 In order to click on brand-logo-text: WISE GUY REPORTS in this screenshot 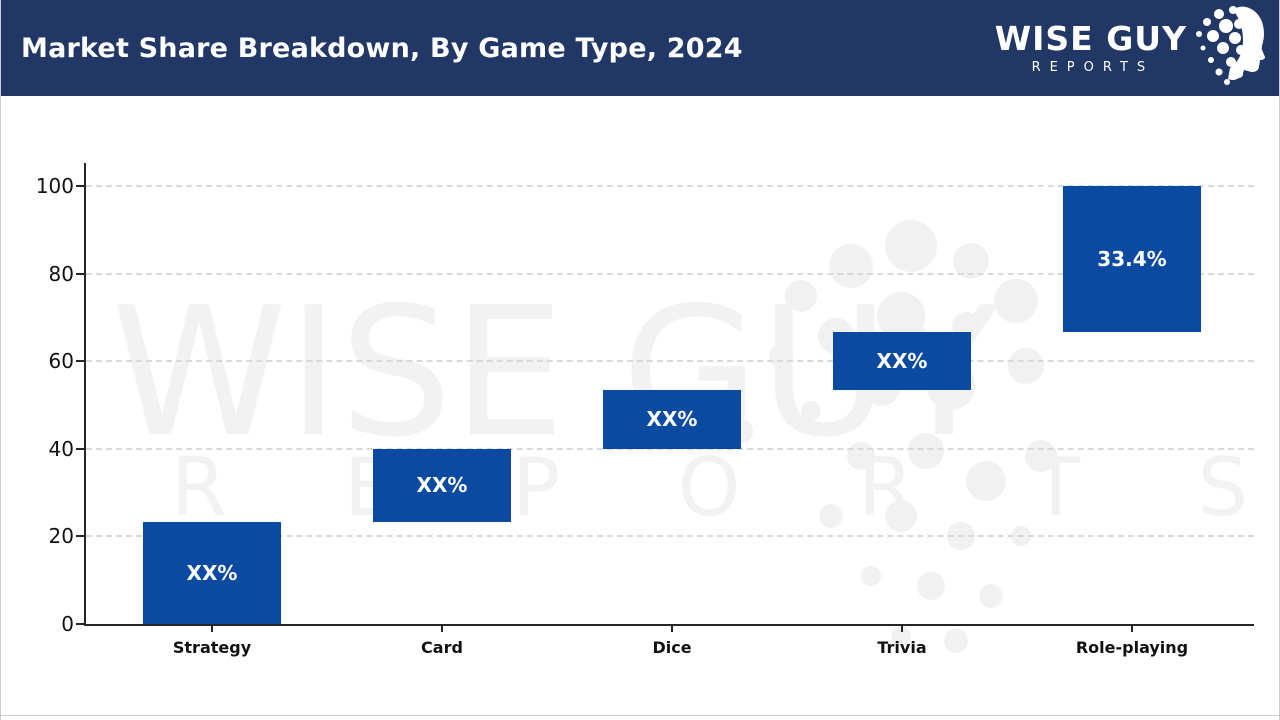, I will do `click(1091, 48)`.